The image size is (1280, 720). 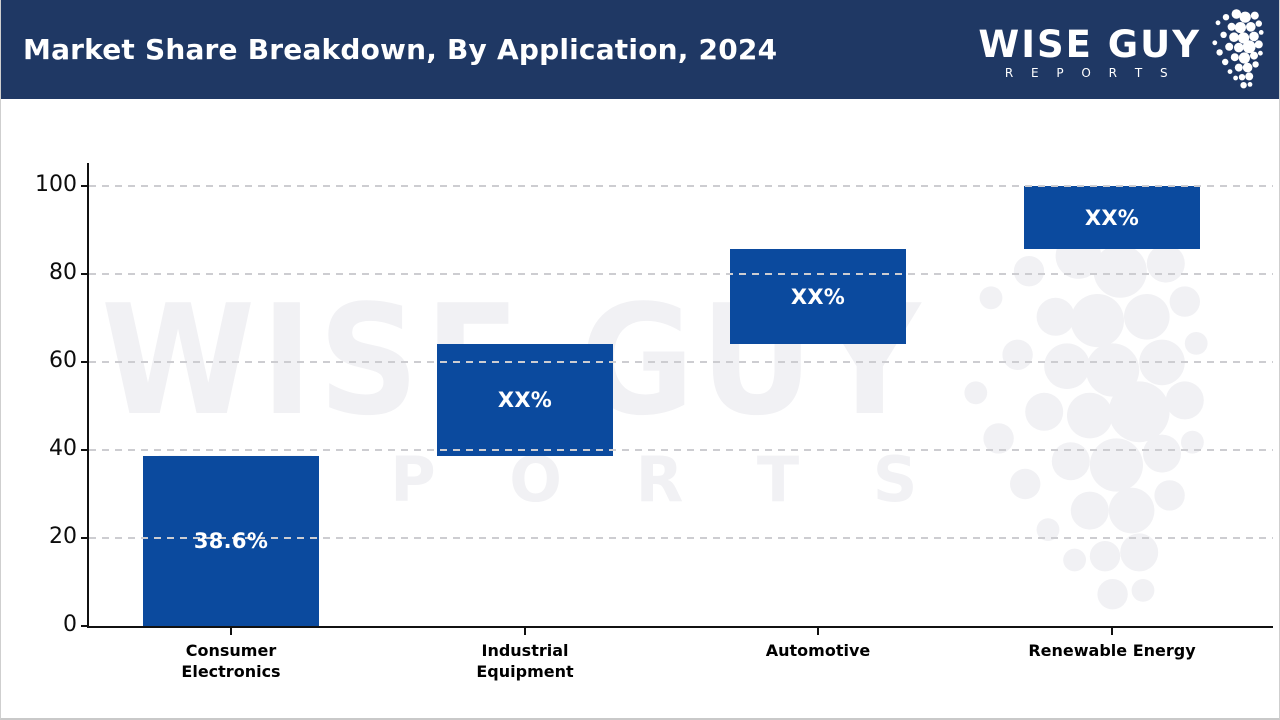 I want to click on logo-reports-label: R E P O R T S, so click(x=1089, y=72).